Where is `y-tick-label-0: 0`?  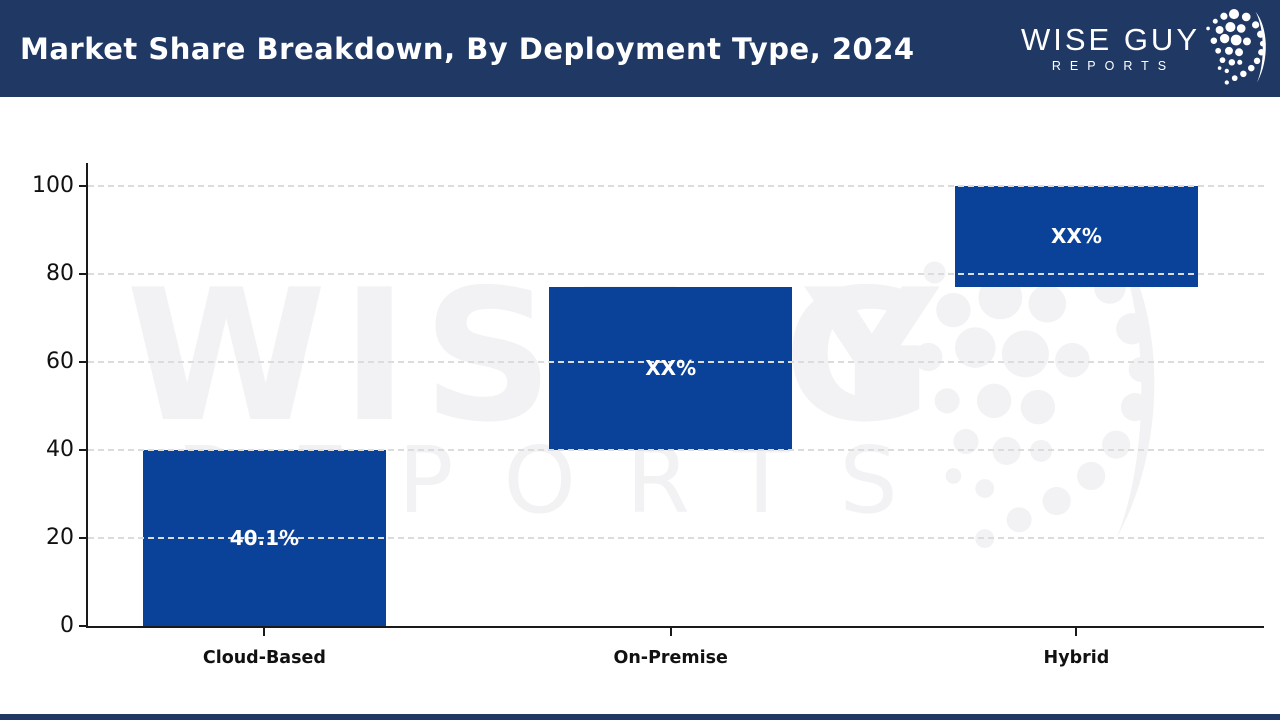 y-tick-label-0: 0 is located at coordinates (67, 625).